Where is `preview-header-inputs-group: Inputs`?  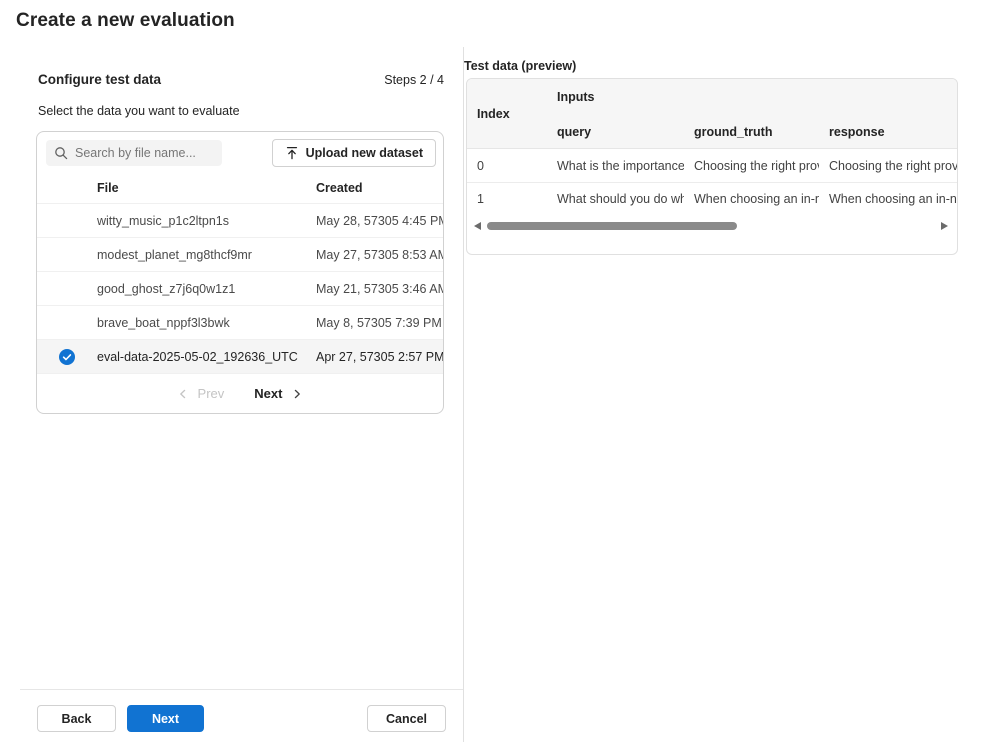 preview-header-inputs-group: Inputs is located at coordinates (576, 96).